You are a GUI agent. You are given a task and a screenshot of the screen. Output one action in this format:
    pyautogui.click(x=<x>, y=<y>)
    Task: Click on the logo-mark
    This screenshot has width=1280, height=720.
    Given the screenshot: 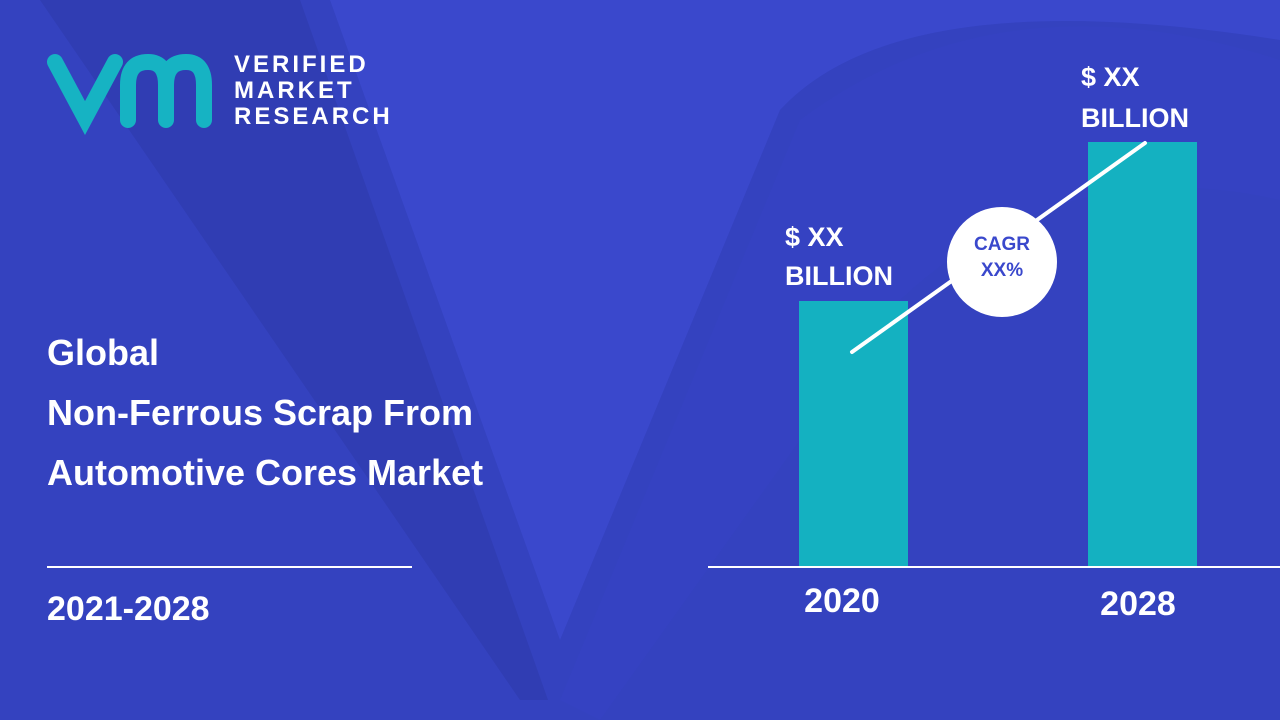 What is the action you would take?
    pyautogui.click(x=129, y=94)
    